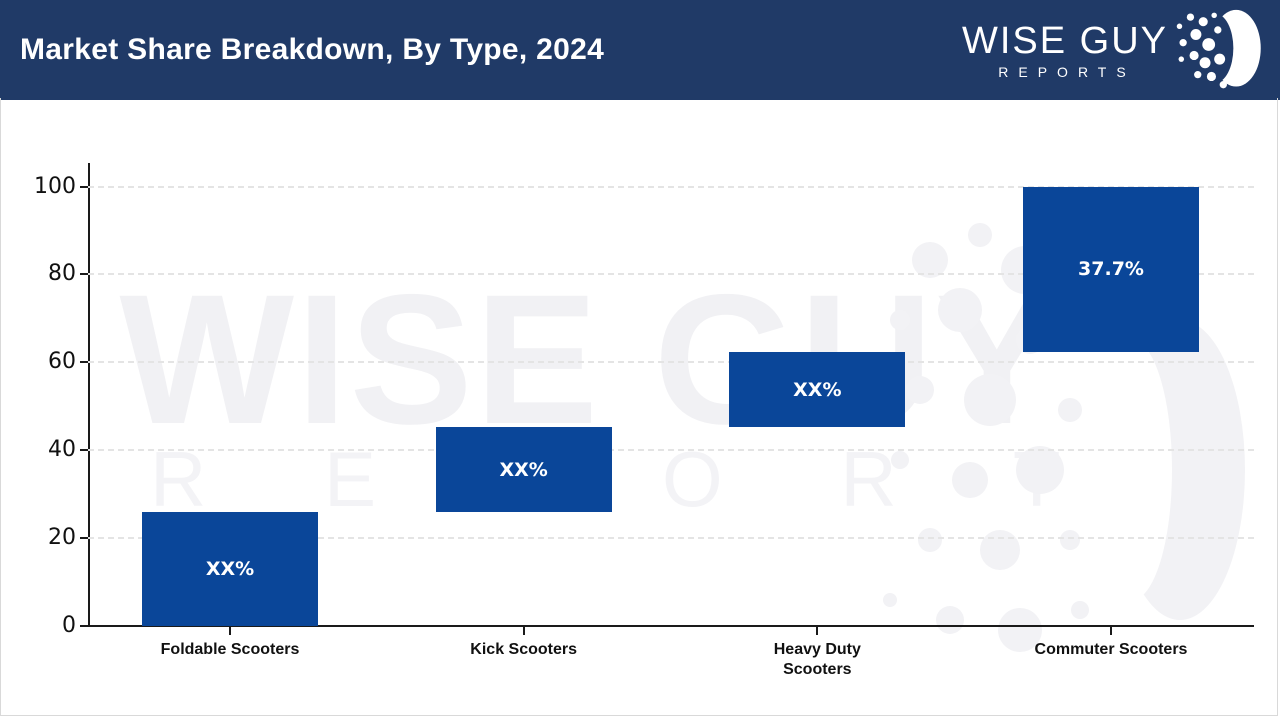  I want to click on x-axis-line, so click(671, 626).